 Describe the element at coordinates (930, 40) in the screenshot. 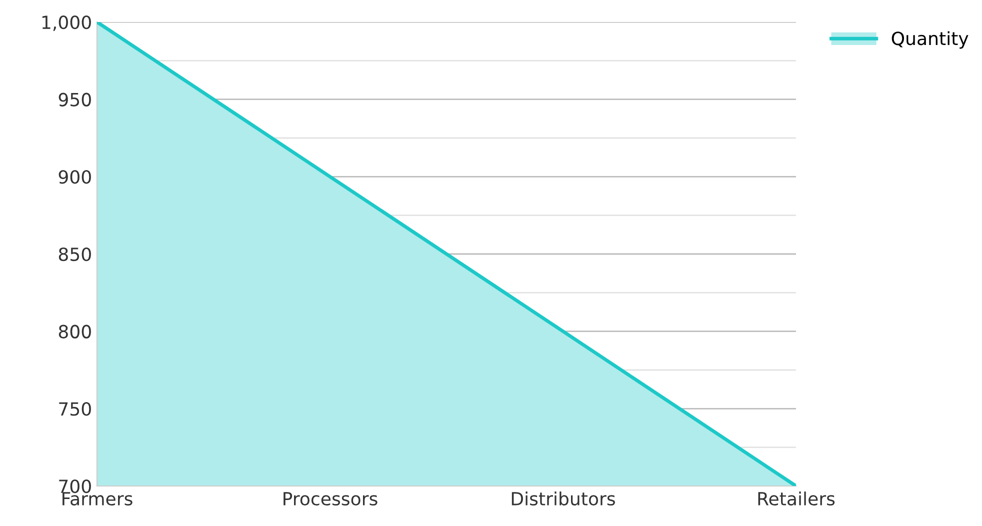

I see `legend-label: Quantity` at that location.